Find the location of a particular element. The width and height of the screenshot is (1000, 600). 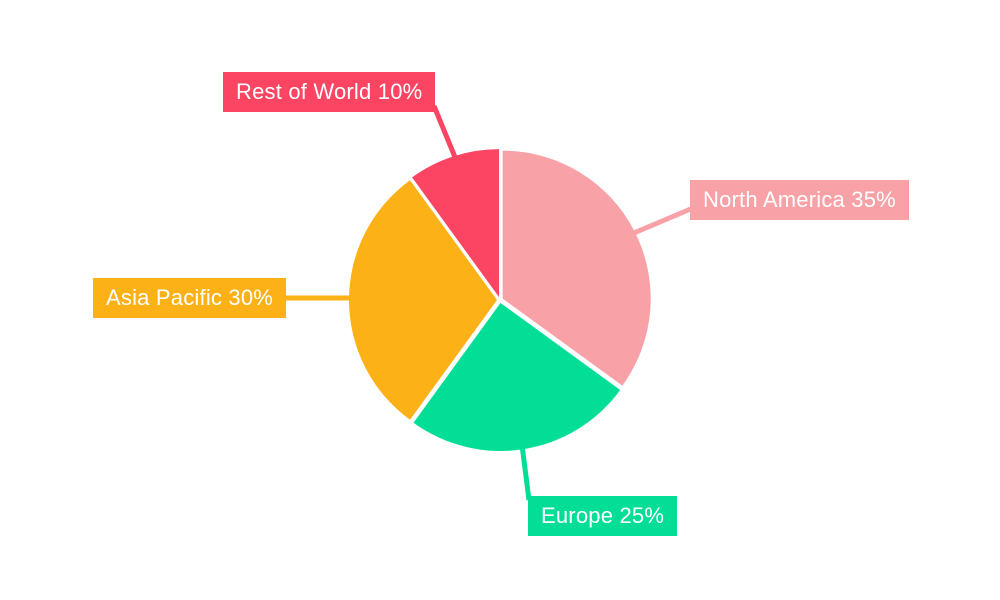

pie-leader-line-europe is located at coordinates (525, 472).